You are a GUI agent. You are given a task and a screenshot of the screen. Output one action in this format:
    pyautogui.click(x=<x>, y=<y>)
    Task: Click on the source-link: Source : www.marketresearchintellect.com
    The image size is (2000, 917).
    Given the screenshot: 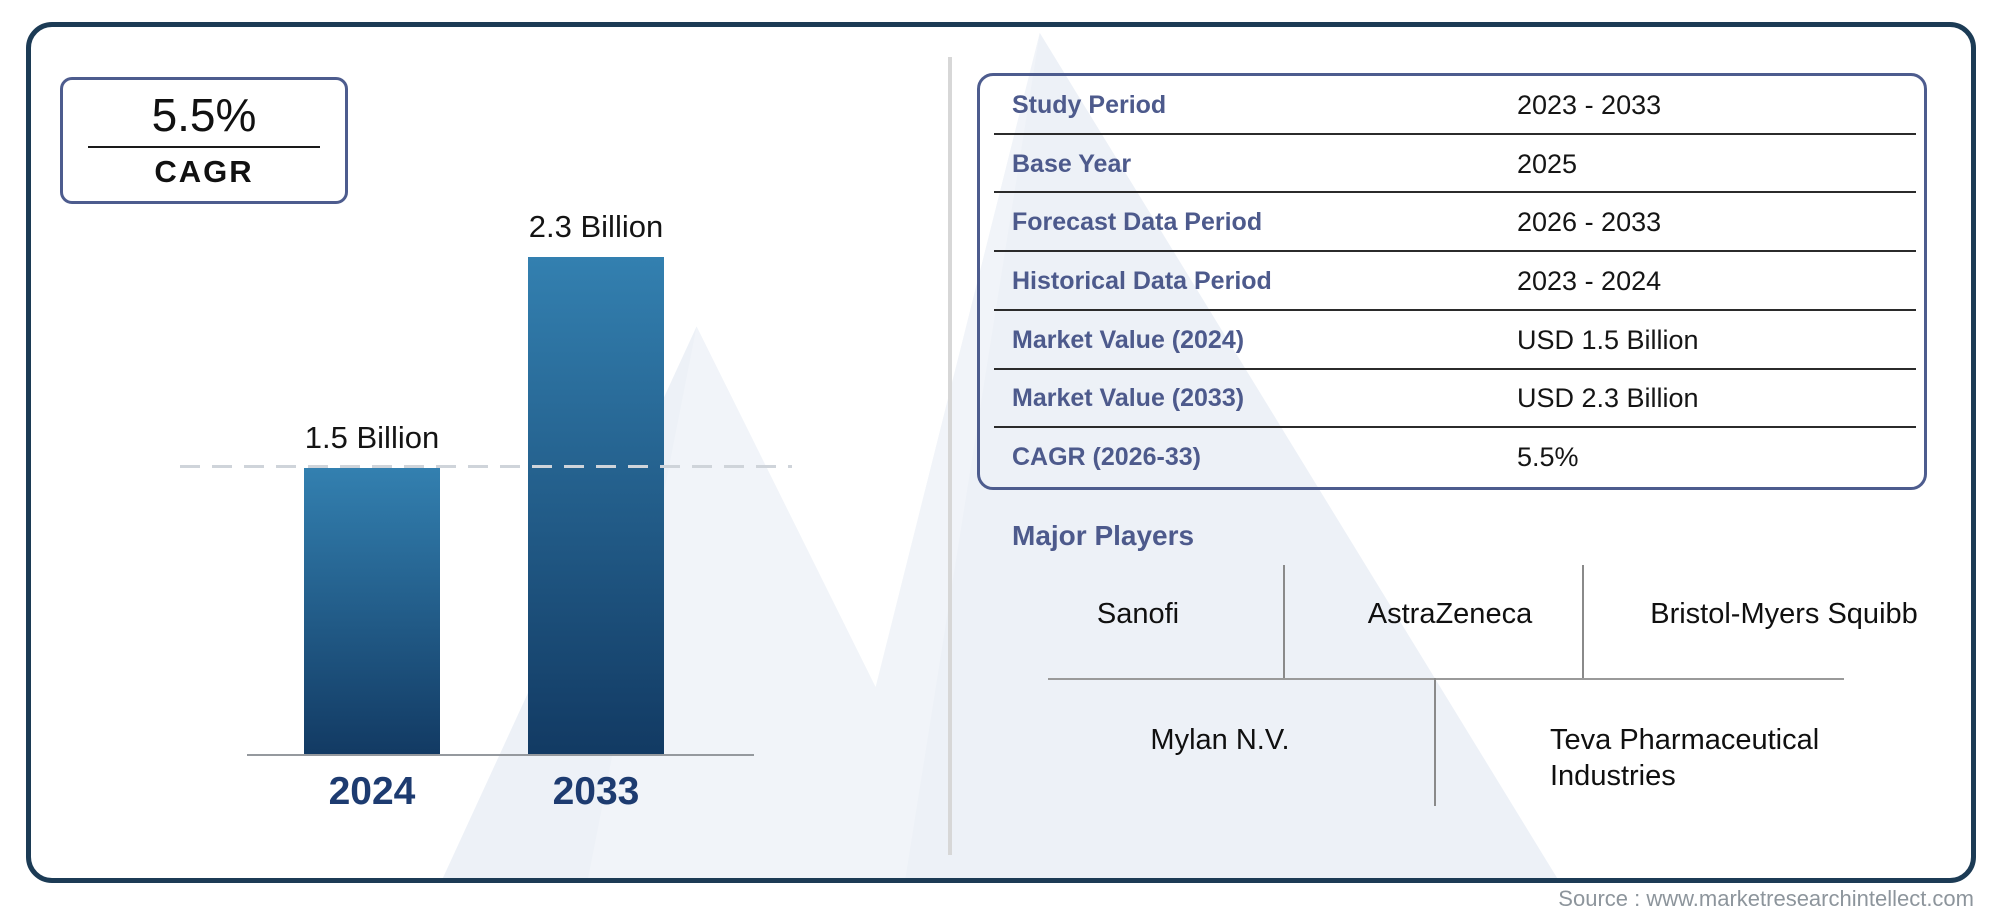 What is the action you would take?
    pyautogui.click(x=1766, y=898)
    